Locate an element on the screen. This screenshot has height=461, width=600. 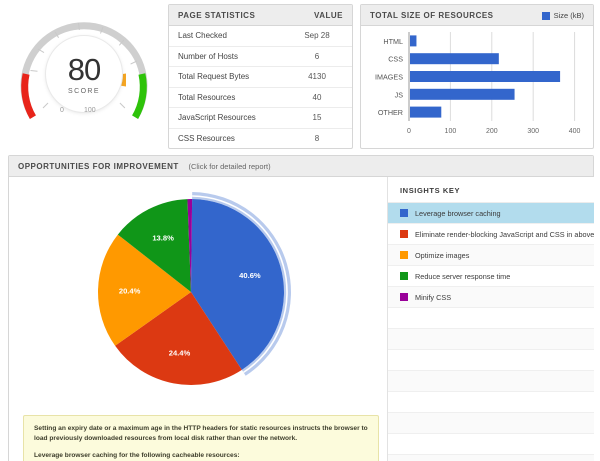
gauge-score-caption: SCORE is located at coordinates (84, 91).